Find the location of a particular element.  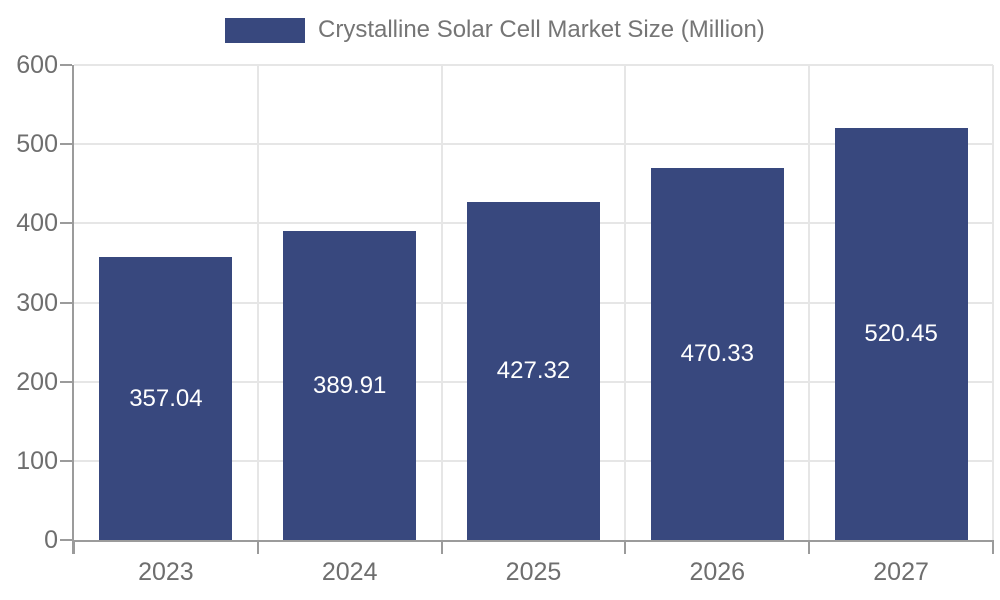

bar-2025: 427.32 is located at coordinates (533, 370).